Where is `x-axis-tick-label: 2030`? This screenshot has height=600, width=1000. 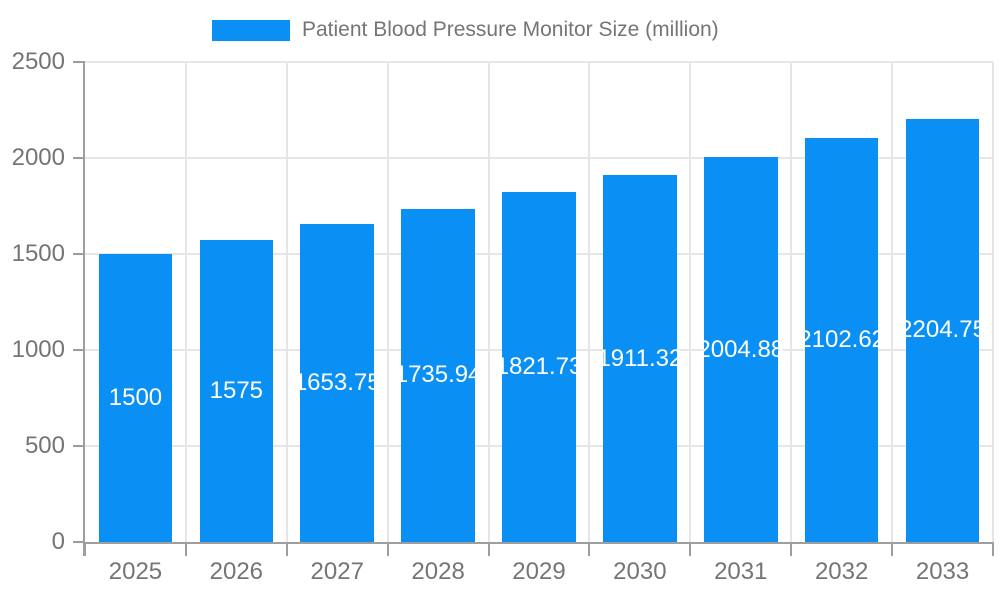
x-axis-tick-label: 2030 is located at coordinates (640, 571).